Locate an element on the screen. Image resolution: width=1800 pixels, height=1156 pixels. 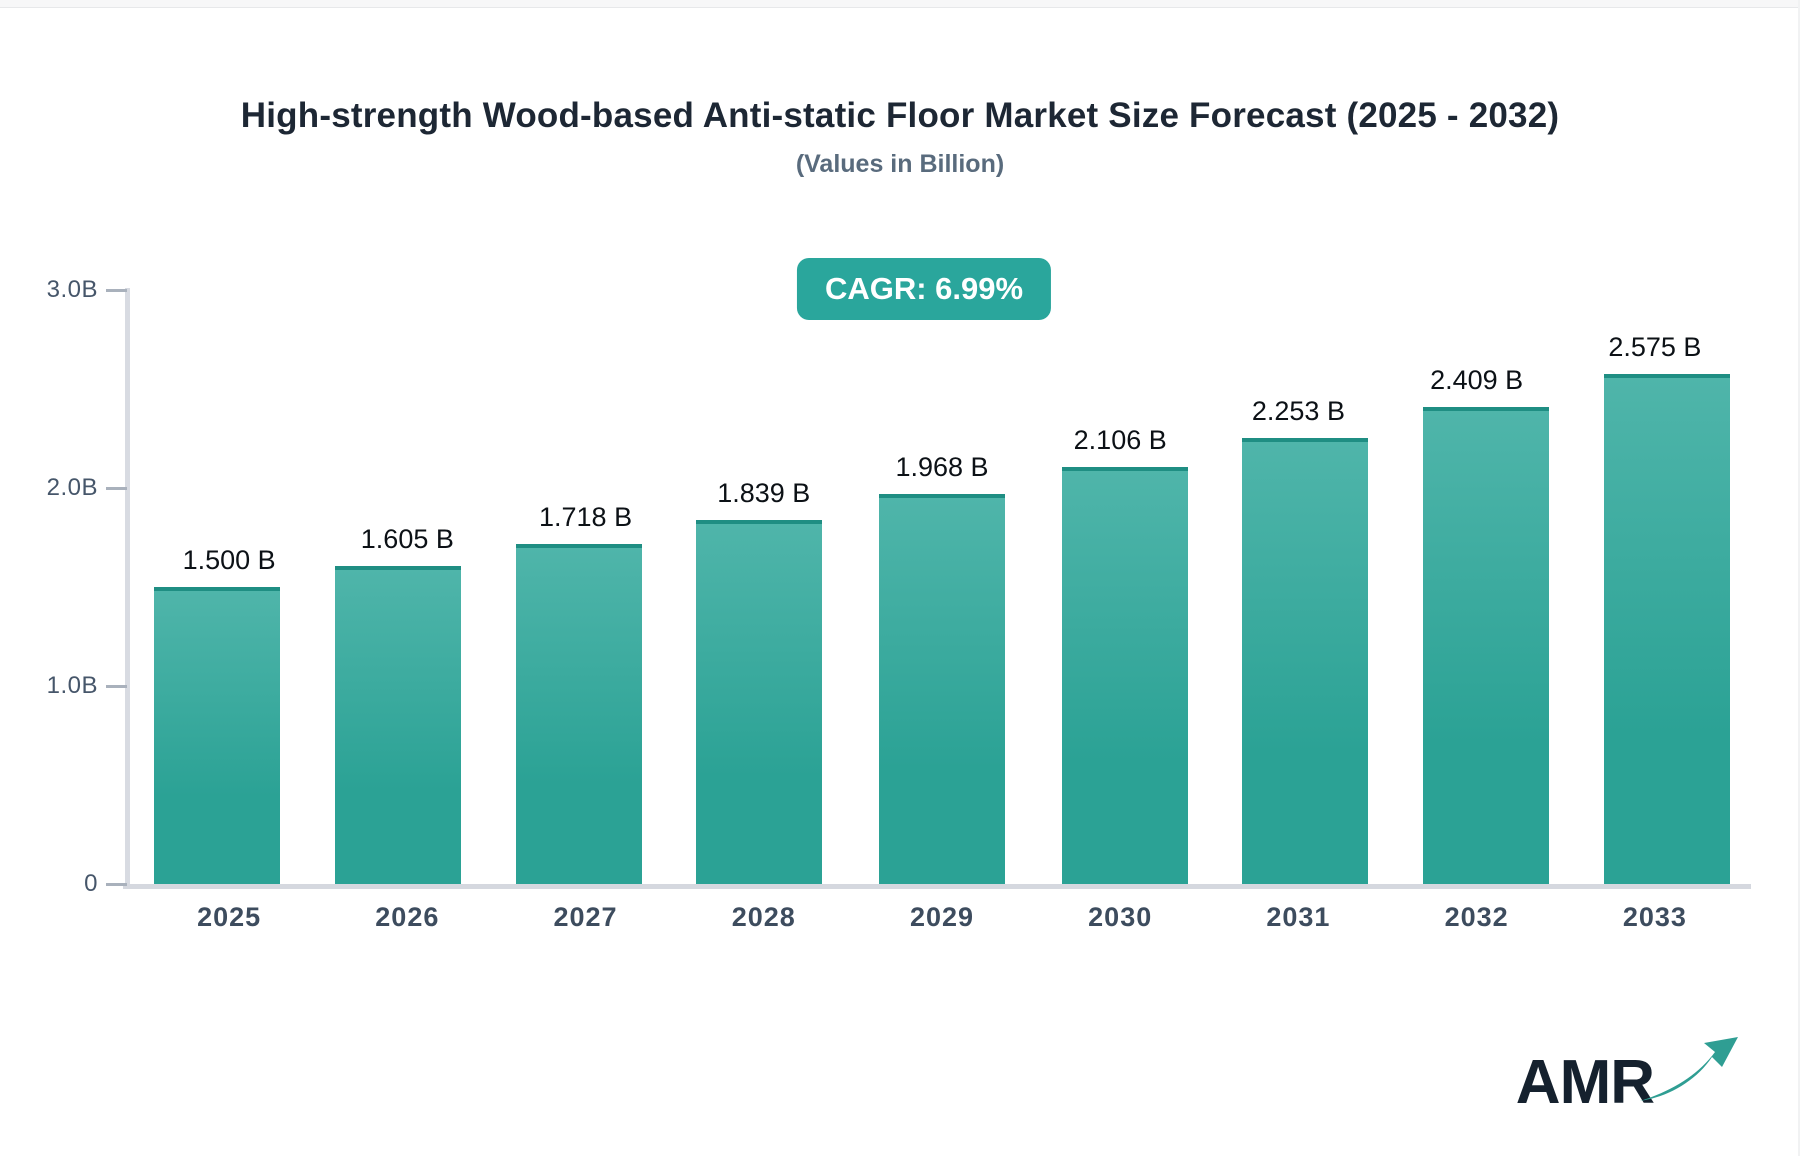
bar-2030 is located at coordinates (1120, 675).